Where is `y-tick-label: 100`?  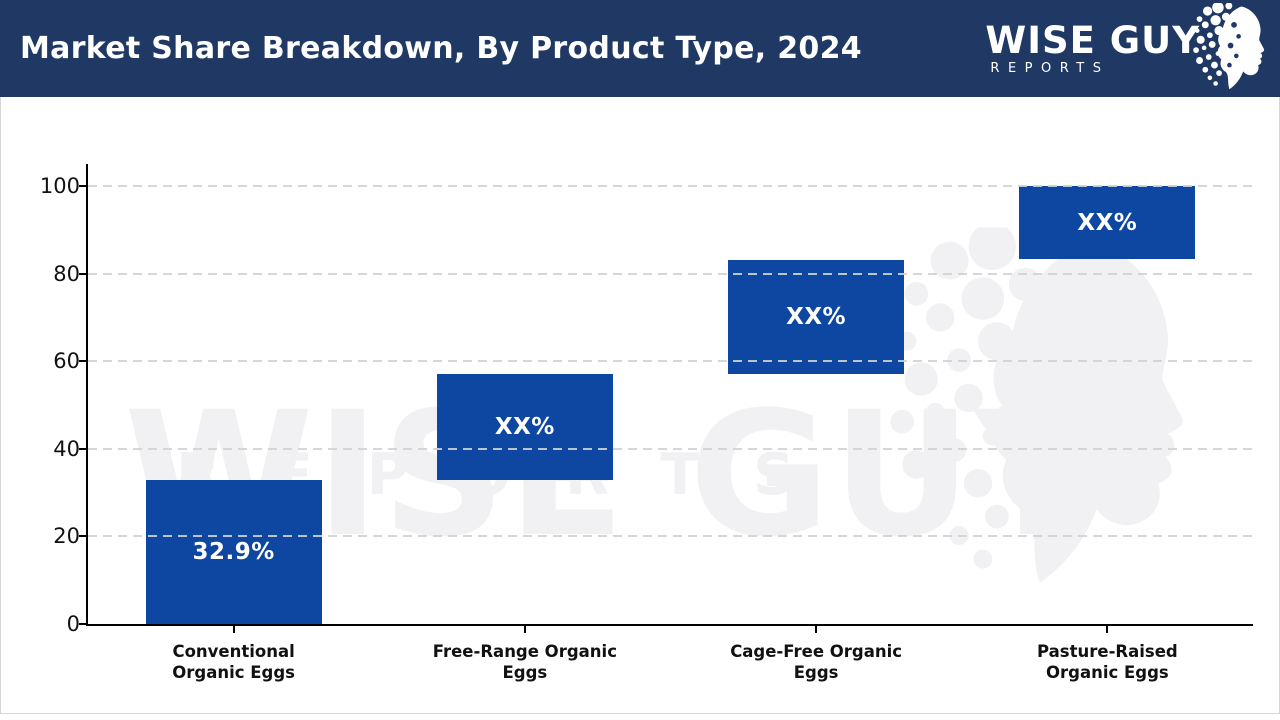 y-tick-label: 100 is located at coordinates (59, 185).